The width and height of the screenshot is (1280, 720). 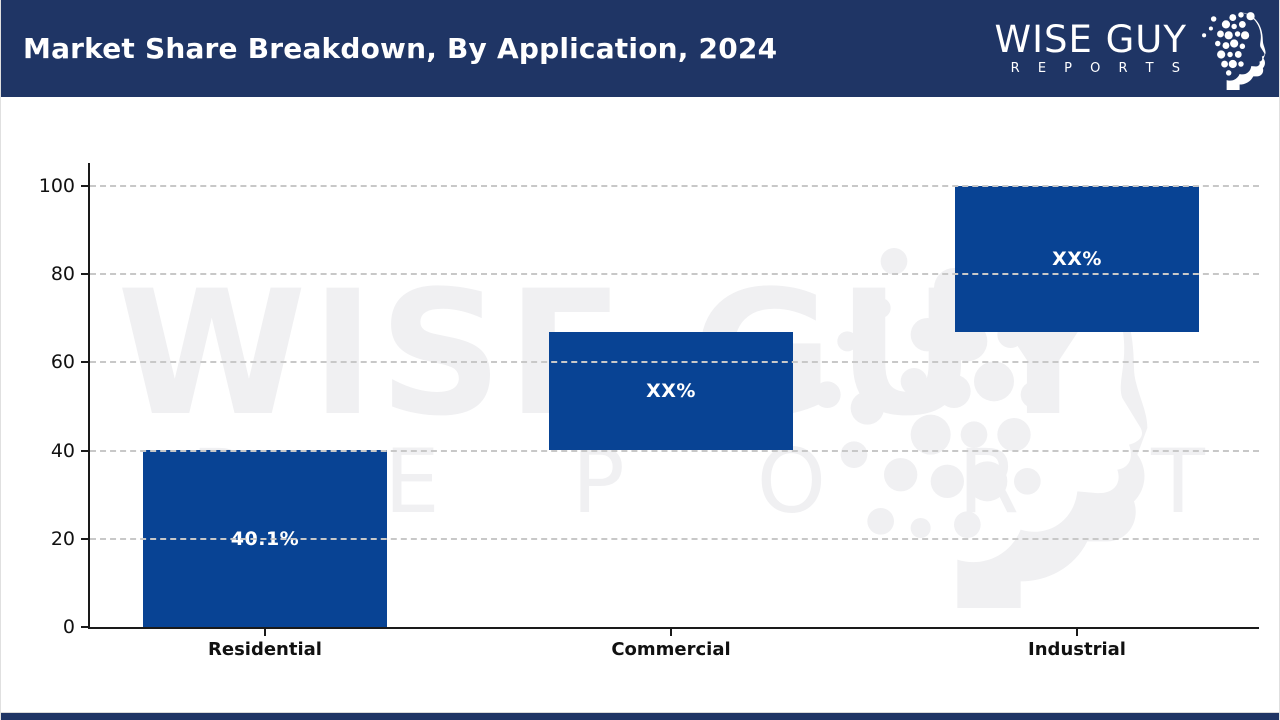 What do you see at coordinates (89, 395) in the screenshot?
I see `y-axis-line` at bounding box center [89, 395].